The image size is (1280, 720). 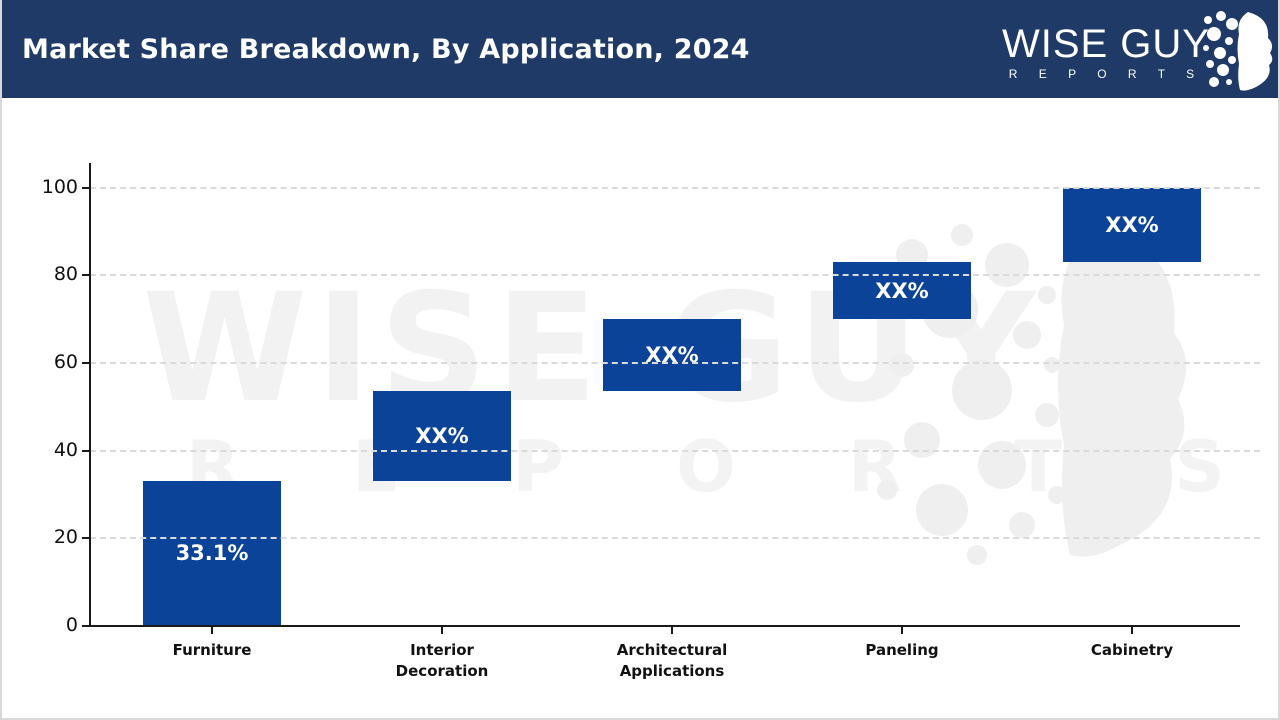 What do you see at coordinates (672, 355) in the screenshot?
I see `bar-architectural-applications: XX%` at bounding box center [672, 355].